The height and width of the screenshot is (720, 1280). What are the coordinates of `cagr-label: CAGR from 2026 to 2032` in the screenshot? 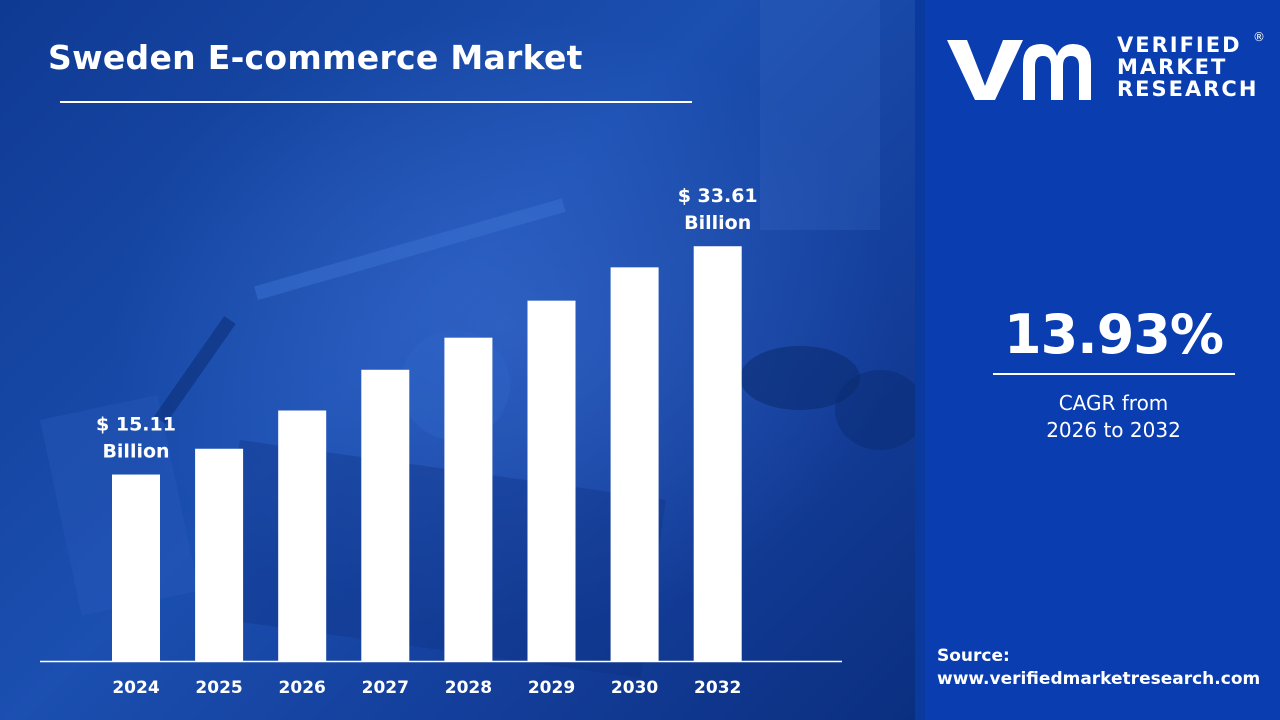 It's located at (1102, 417).